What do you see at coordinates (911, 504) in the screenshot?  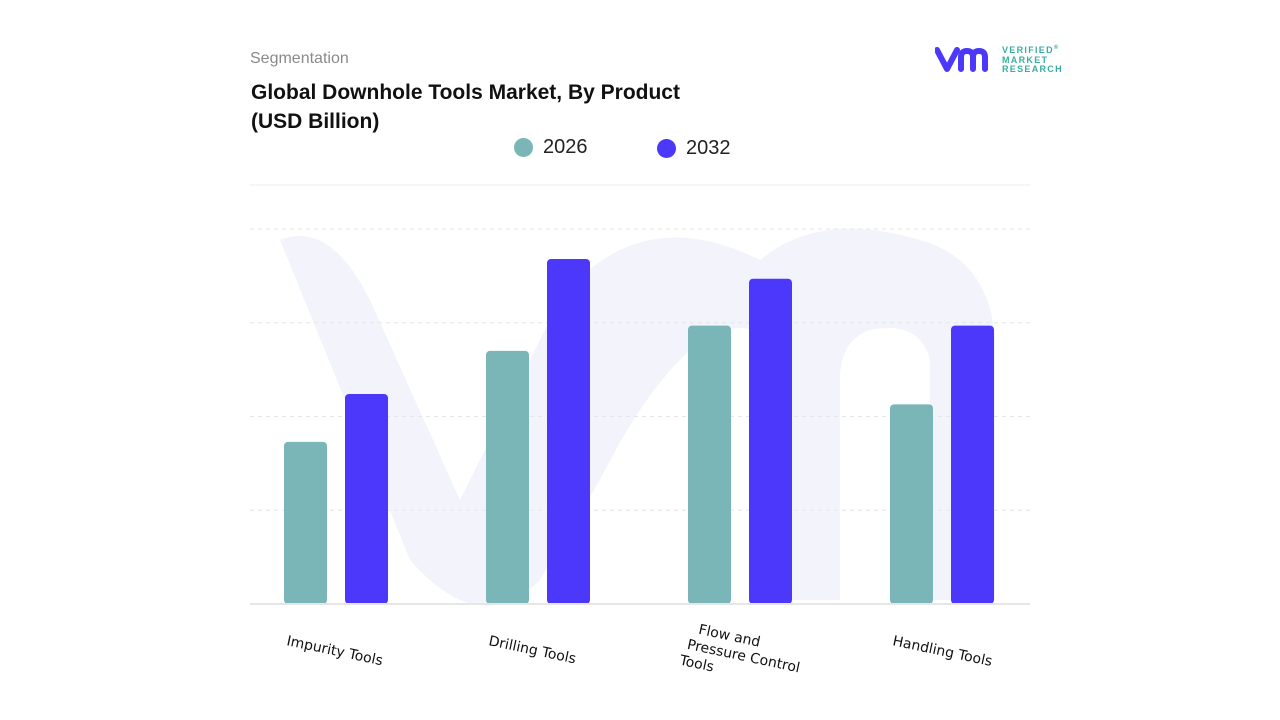 I see `bar-2026-handling-tools` at bounding box center [911, 504].